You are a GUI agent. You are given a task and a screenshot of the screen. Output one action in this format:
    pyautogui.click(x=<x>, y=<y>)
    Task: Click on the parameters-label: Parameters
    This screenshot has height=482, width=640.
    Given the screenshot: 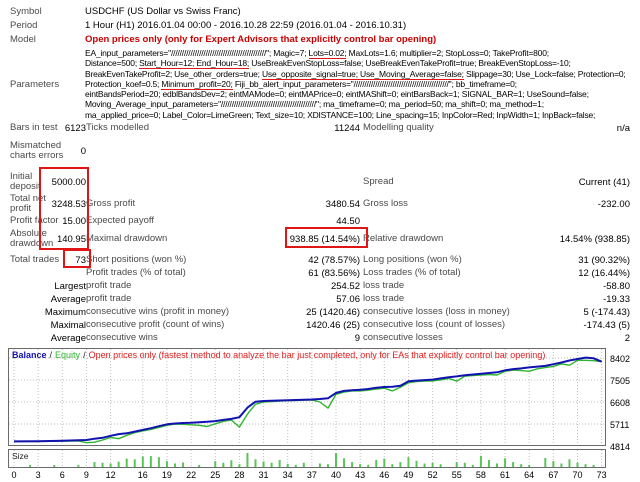 What is the action you would take?
    pyautogui.click(x=35, y=84)
    